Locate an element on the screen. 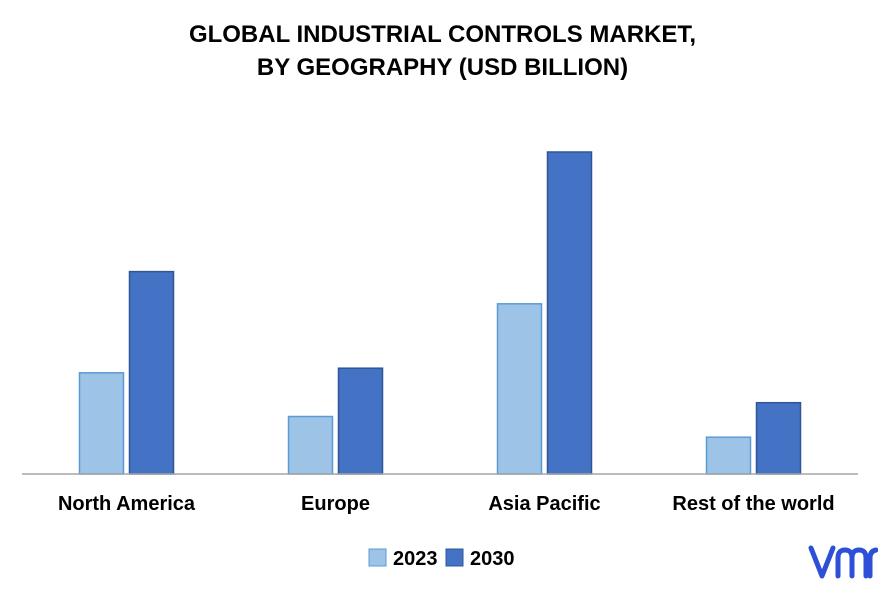 This screenshot has width=885, height=594. x-tick-label: Asia Pacific is located at coordinates (544, 504).